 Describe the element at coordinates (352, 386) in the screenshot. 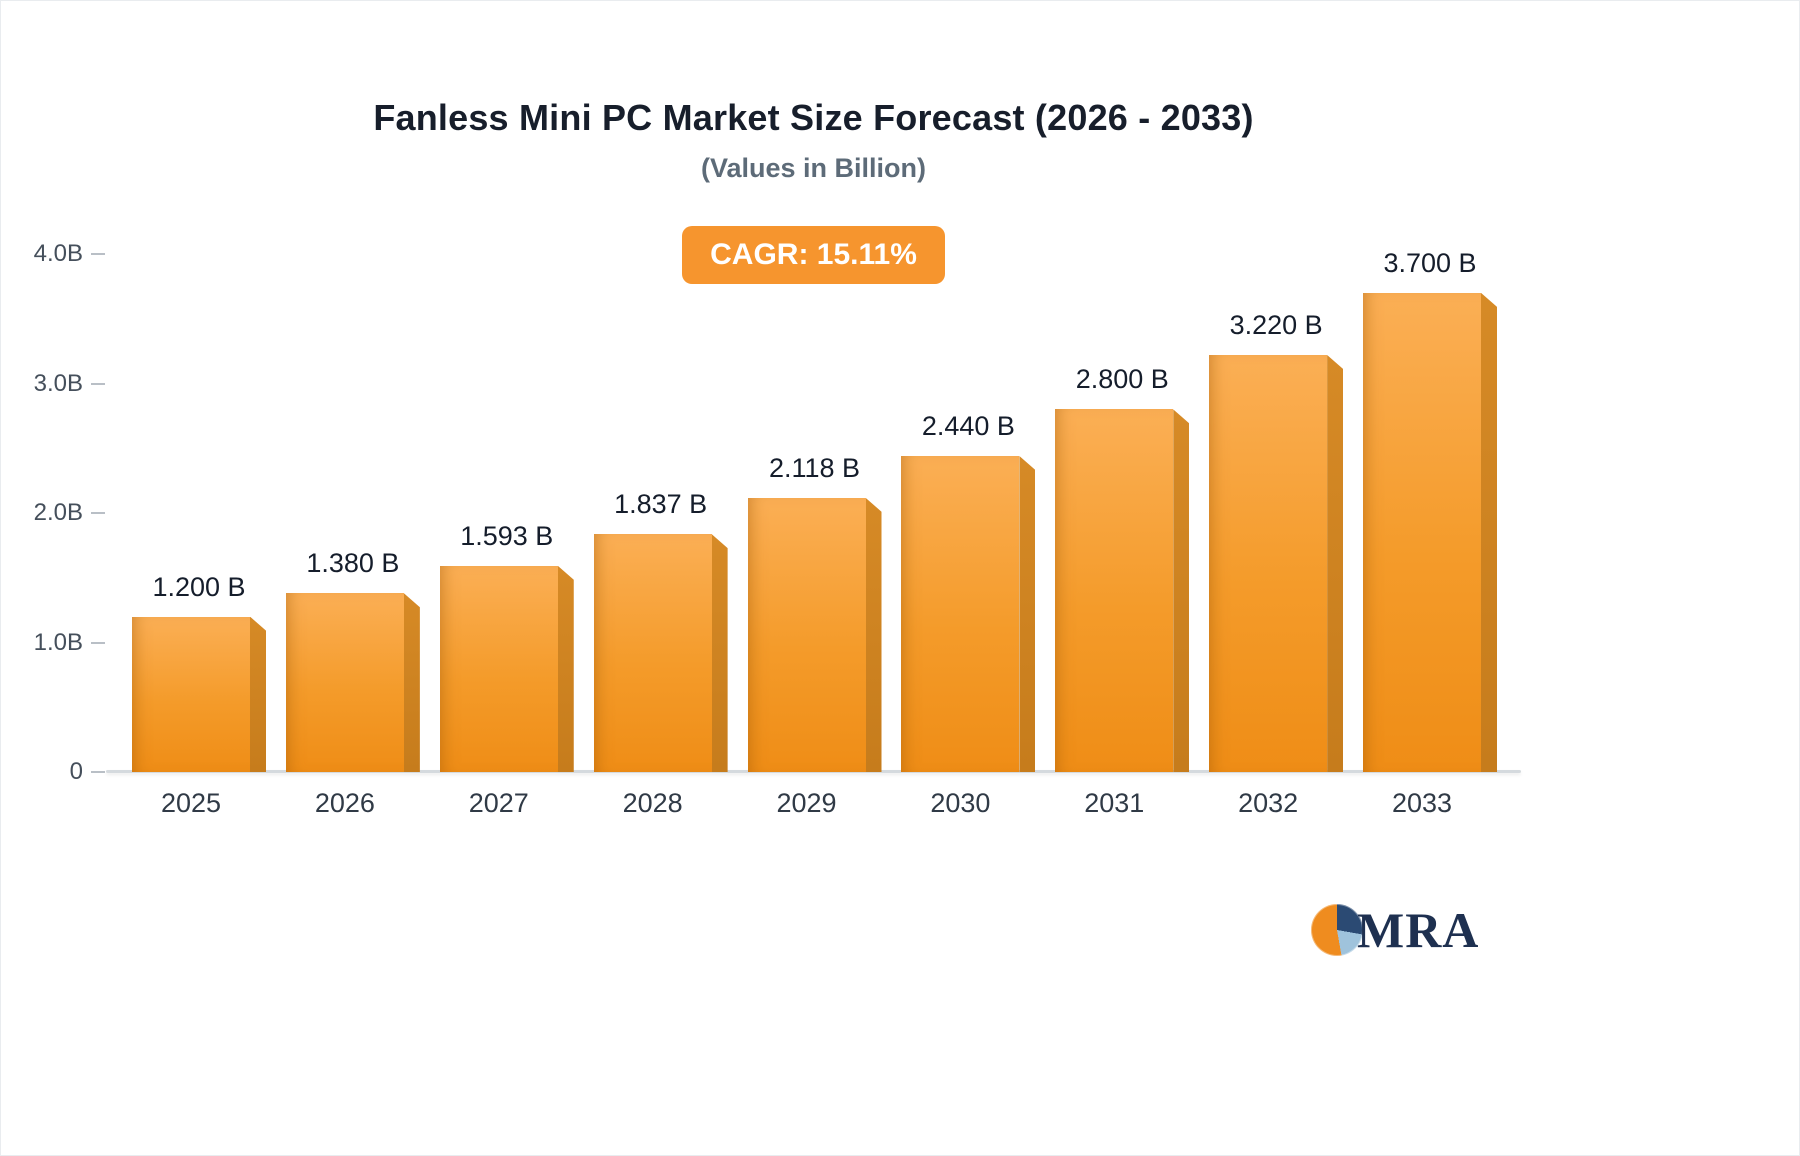

I see `bar-group-2026: 1.380 B` at that location.